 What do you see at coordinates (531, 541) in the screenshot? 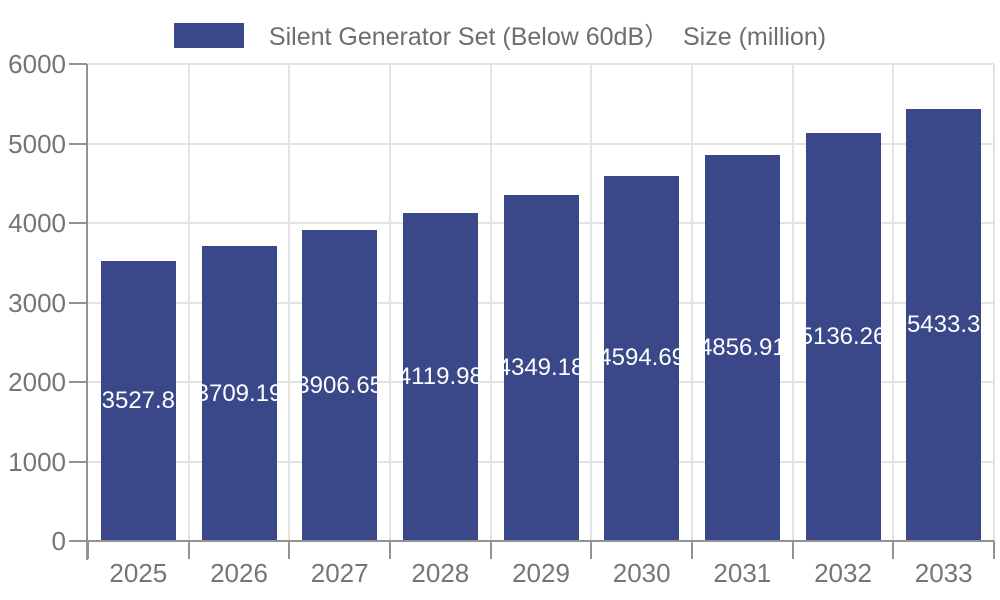
I see `x-axis-line` at bounding box center [531, 541].